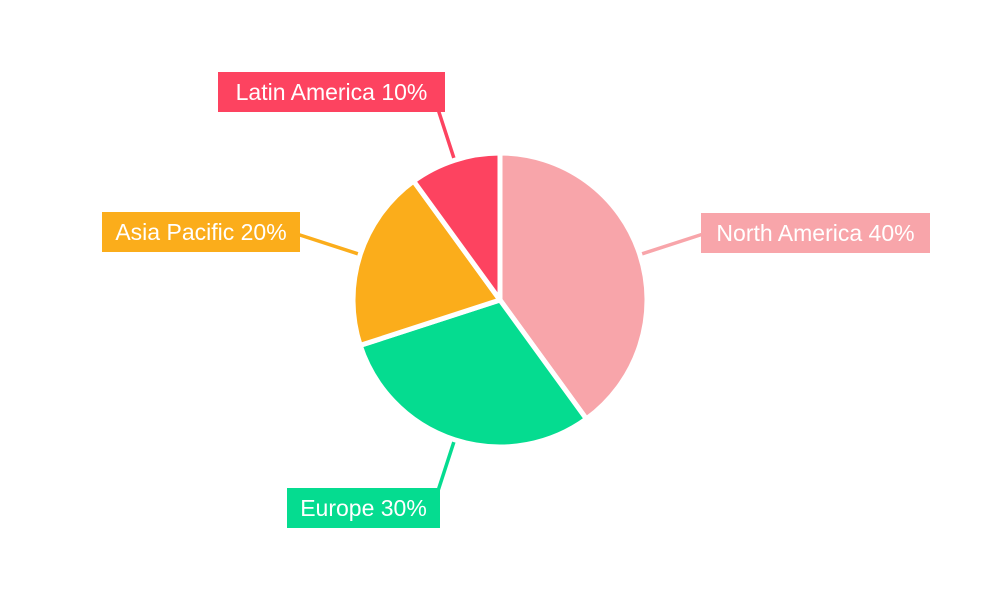 The image size is (1000, 600). I want to click on slice-label-asia-pacific: Asia Pacific 20%, so click(201, 232).